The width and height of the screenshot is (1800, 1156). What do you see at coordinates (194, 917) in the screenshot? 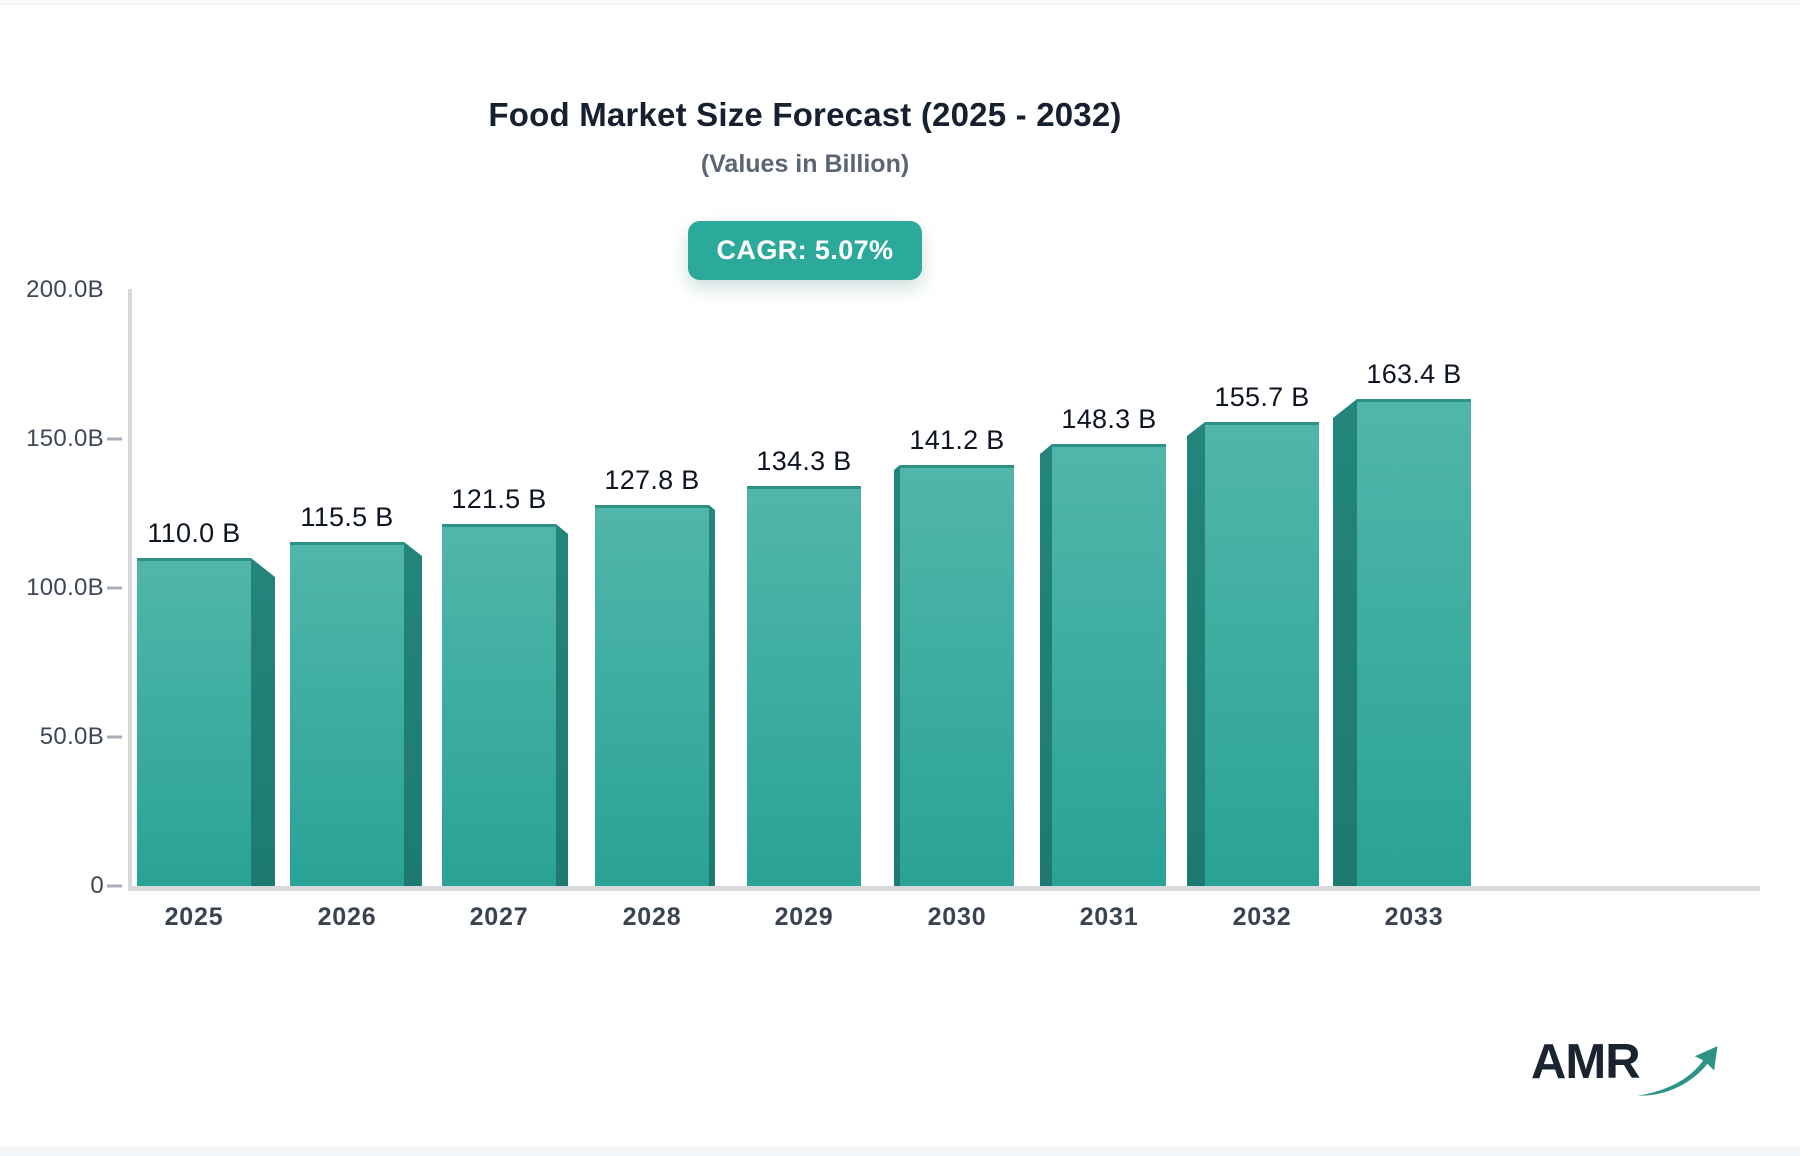
I see `x-axis-label-2025: 2025` at bounding box center [194, 917].